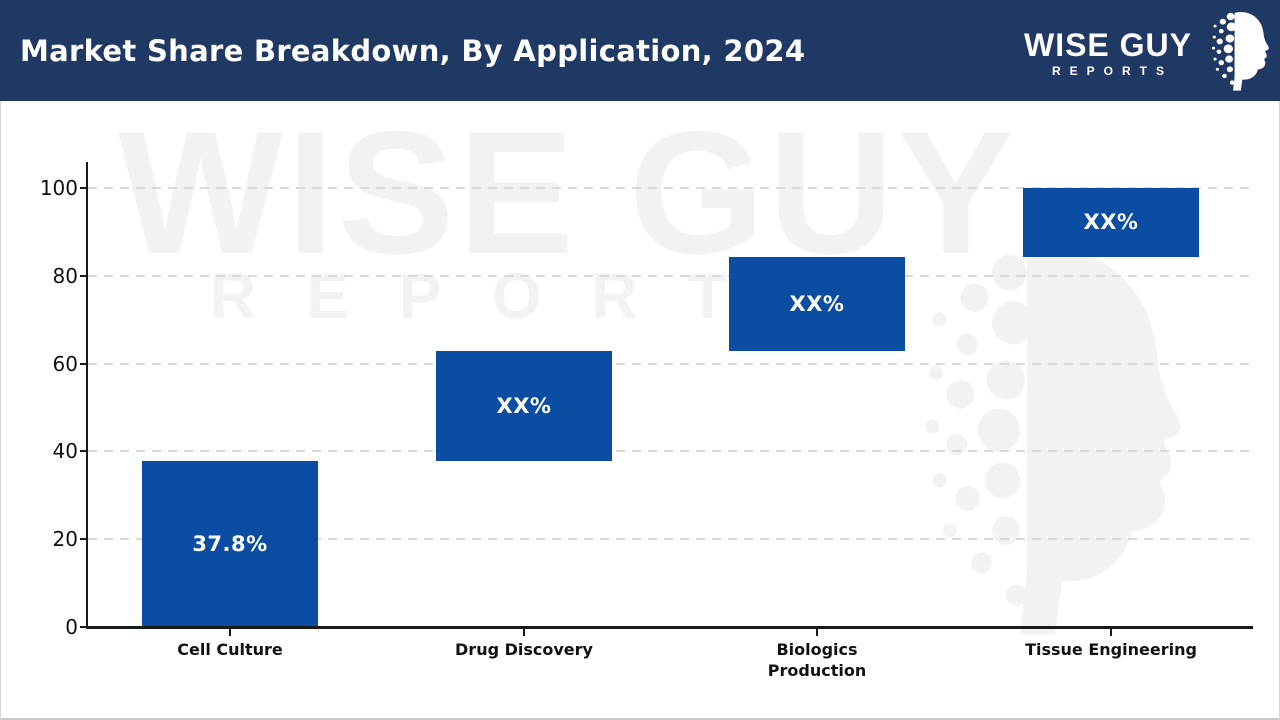  I want to click on bar-biologics-production: XX%, so click(817, 303).